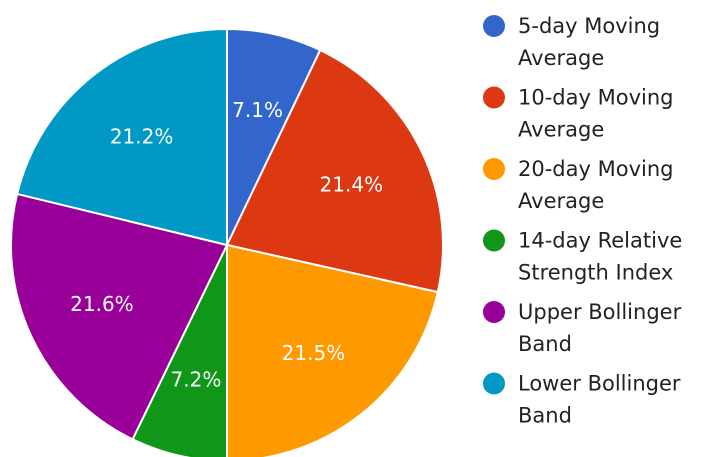 Image resolution: width=701 pixels, height=457 pixels. What do you see at coordinates (600, 257) in the screenshot?
I see `legend-label: 14-day Relative Strength Index` at bounding box center [600, 257].